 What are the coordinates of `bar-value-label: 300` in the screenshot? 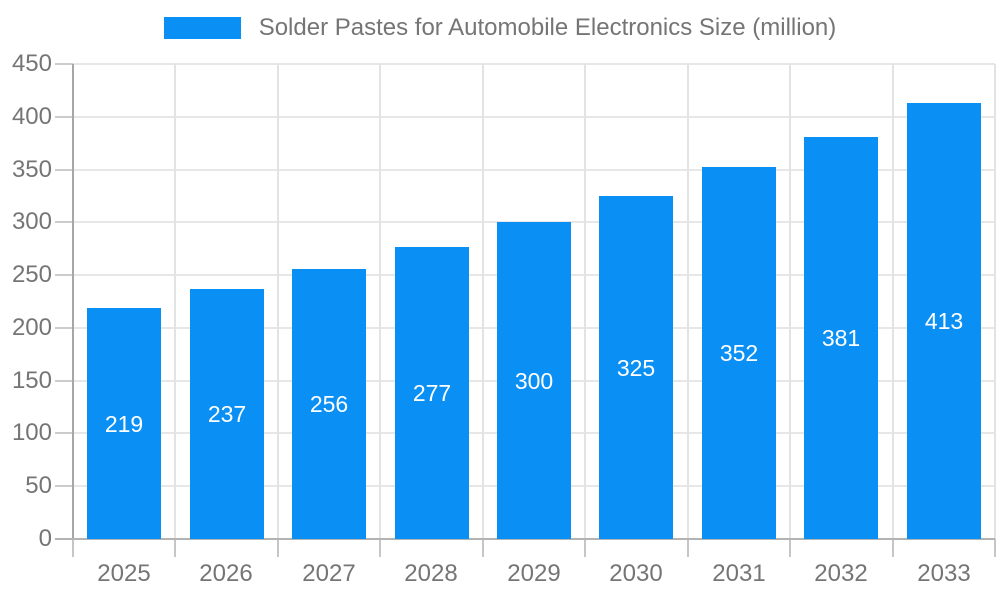 It's located at (534, 381).